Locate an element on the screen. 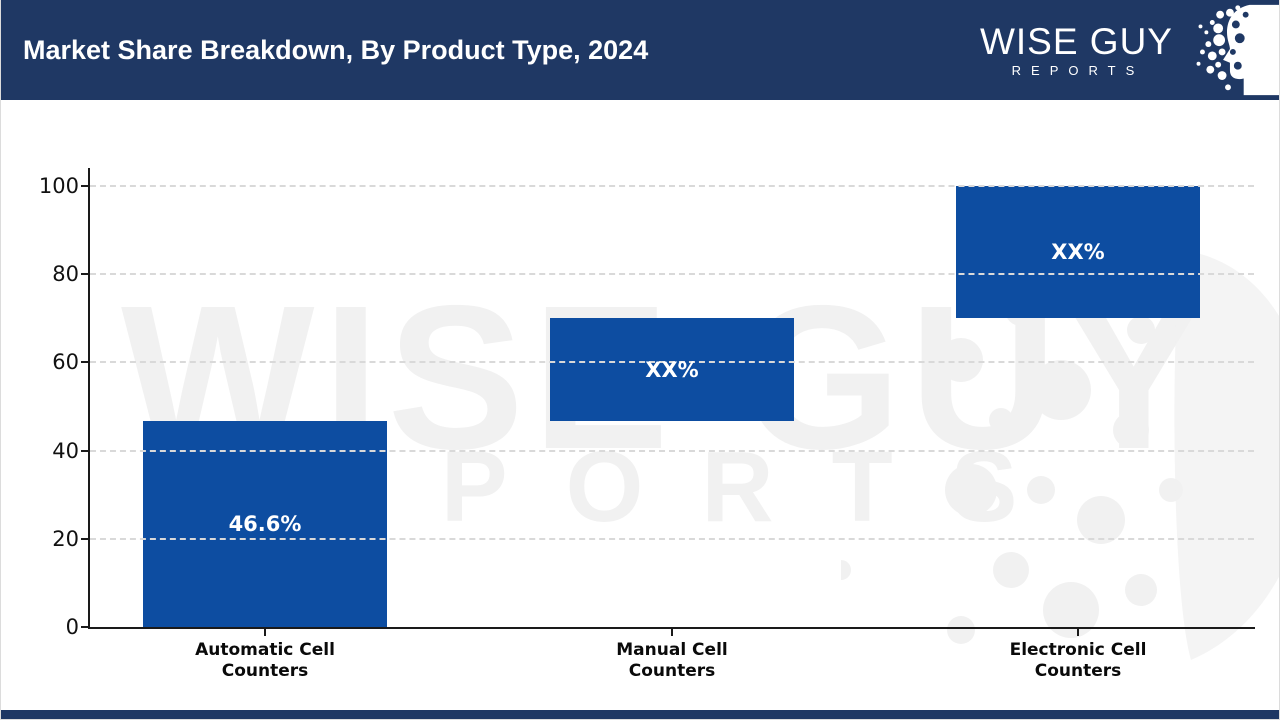 The height and width of the screenshot is (720, 1280). y-tick-label: 60 is located at coordinates (65, 362).